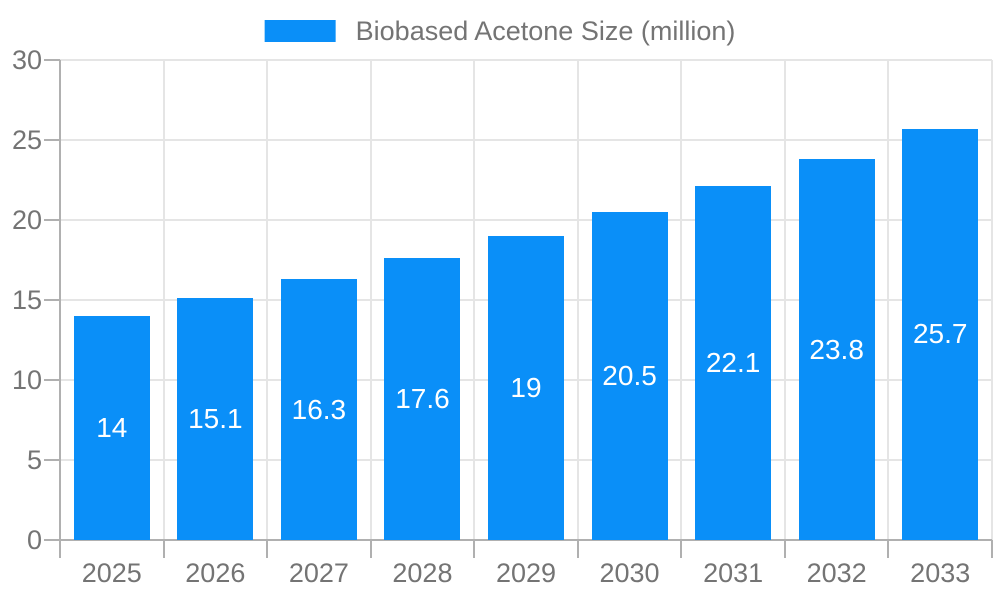 The width and height of the screenshot is (1000, 600). I want to click on y-tick-label: 0, so click(34, 540).